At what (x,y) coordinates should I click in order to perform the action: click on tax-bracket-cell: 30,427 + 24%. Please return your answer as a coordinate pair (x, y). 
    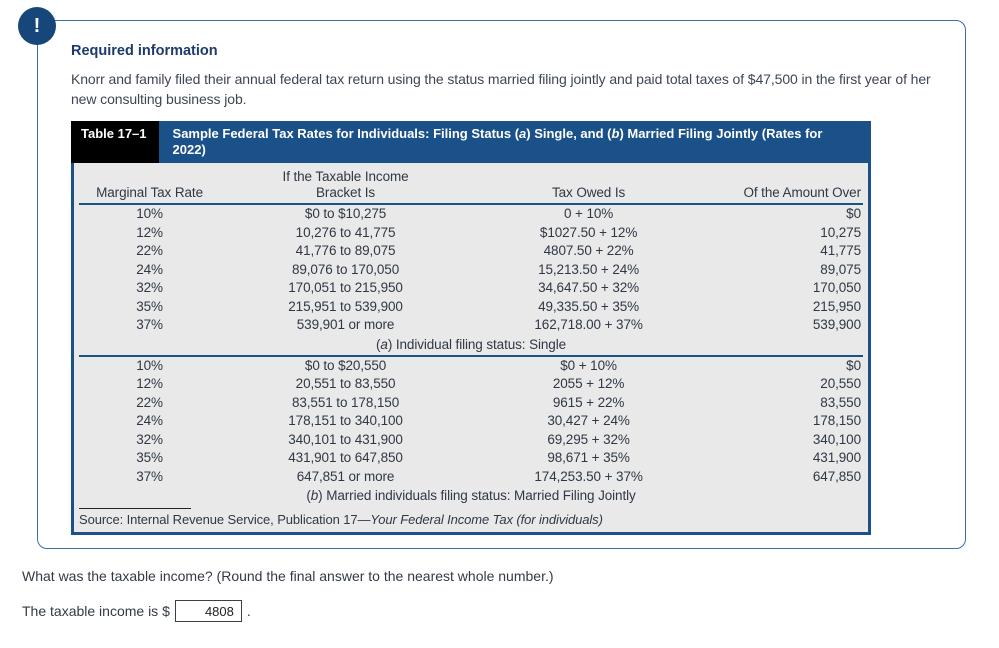
    Looking at the image, I should click on (588, 420).